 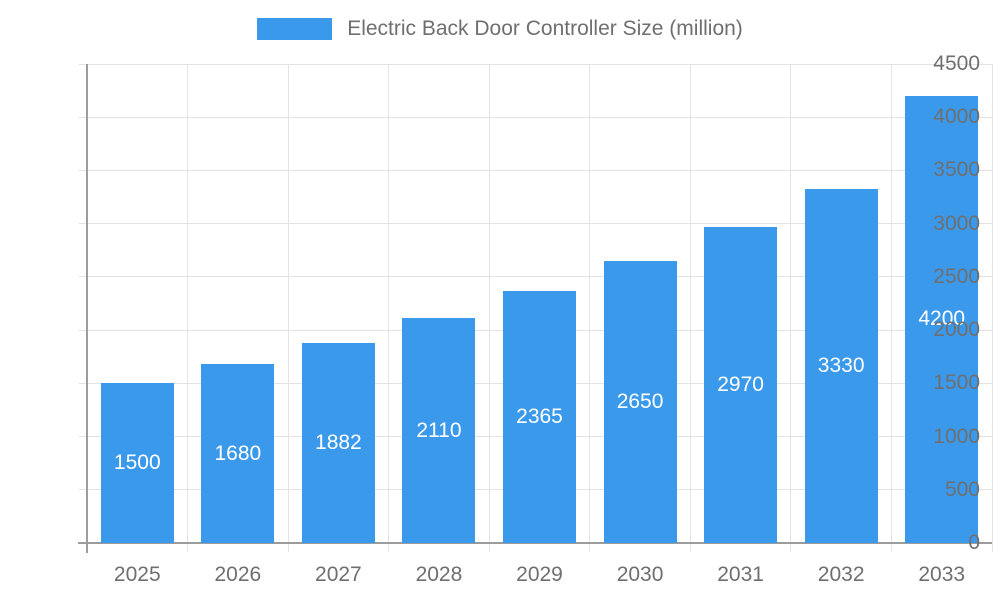 What do you see at coordinates (956, 223) in the screenshot?
I see `y-tick-label: 3000` at bounding box center [956, 223].